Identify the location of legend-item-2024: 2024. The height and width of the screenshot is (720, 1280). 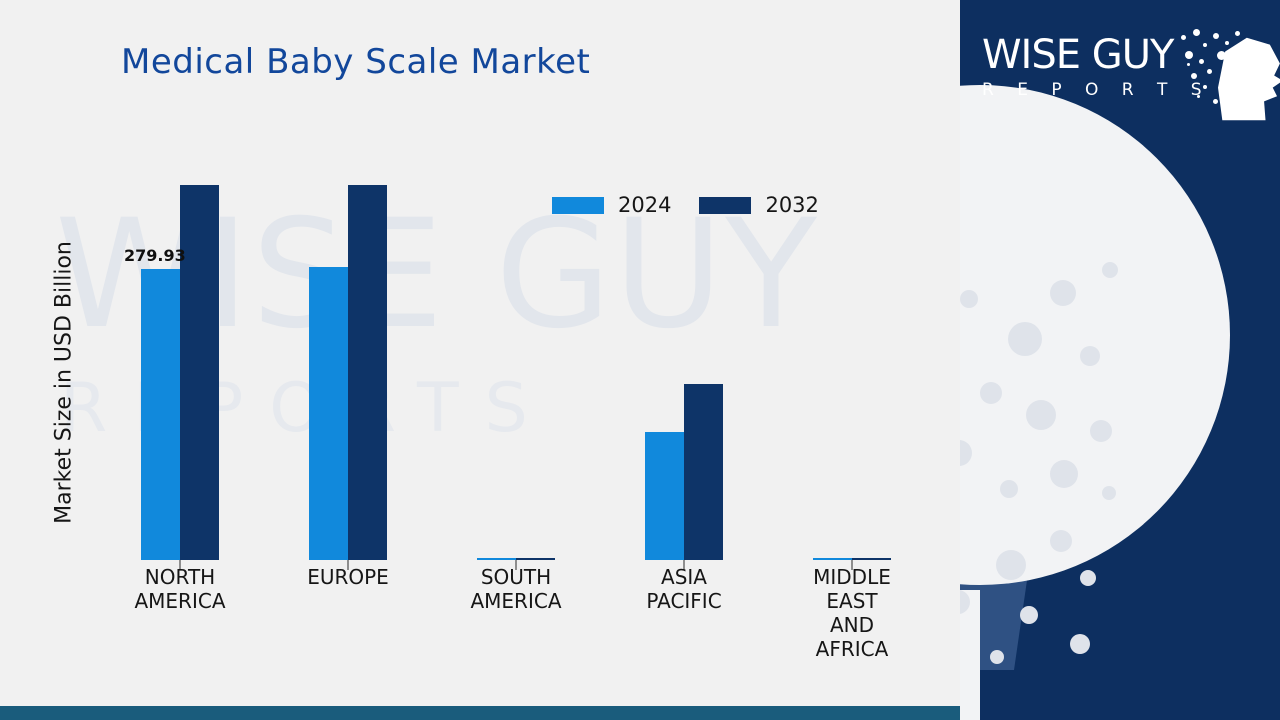
(611, 205).